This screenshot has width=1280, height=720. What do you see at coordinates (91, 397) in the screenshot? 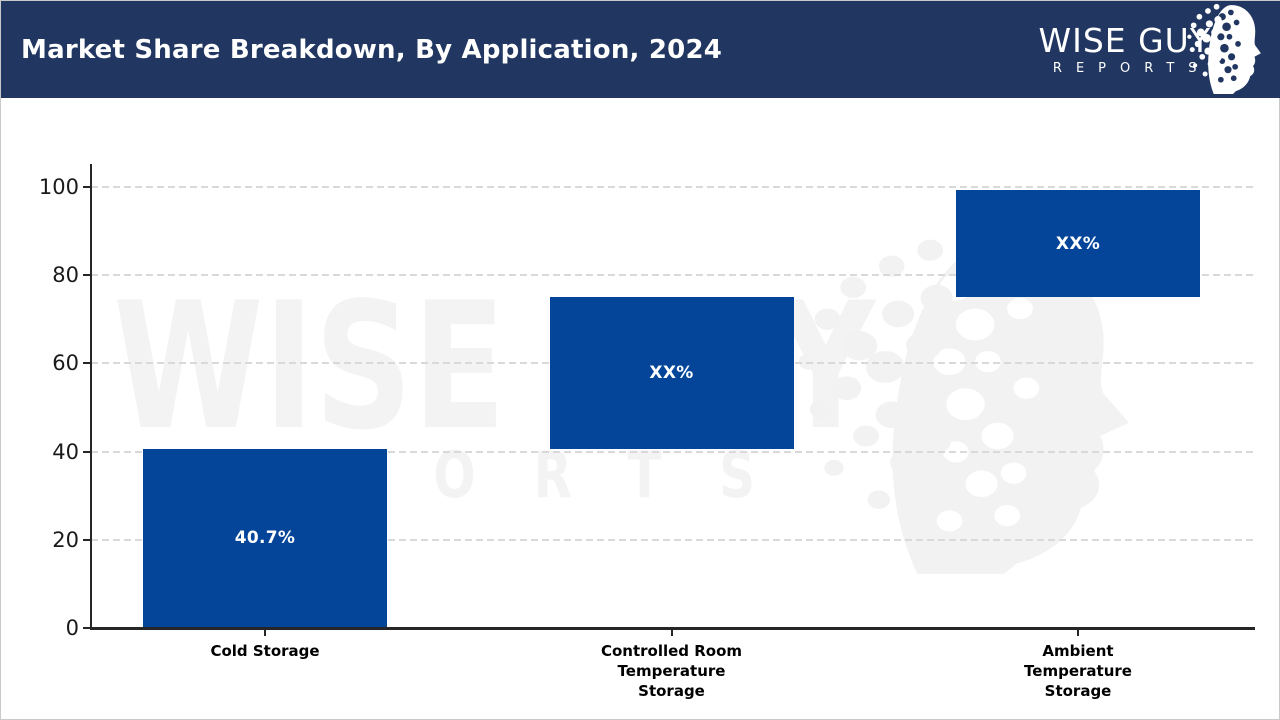
I see `y-axis-line` at bounding box center [91, 397].